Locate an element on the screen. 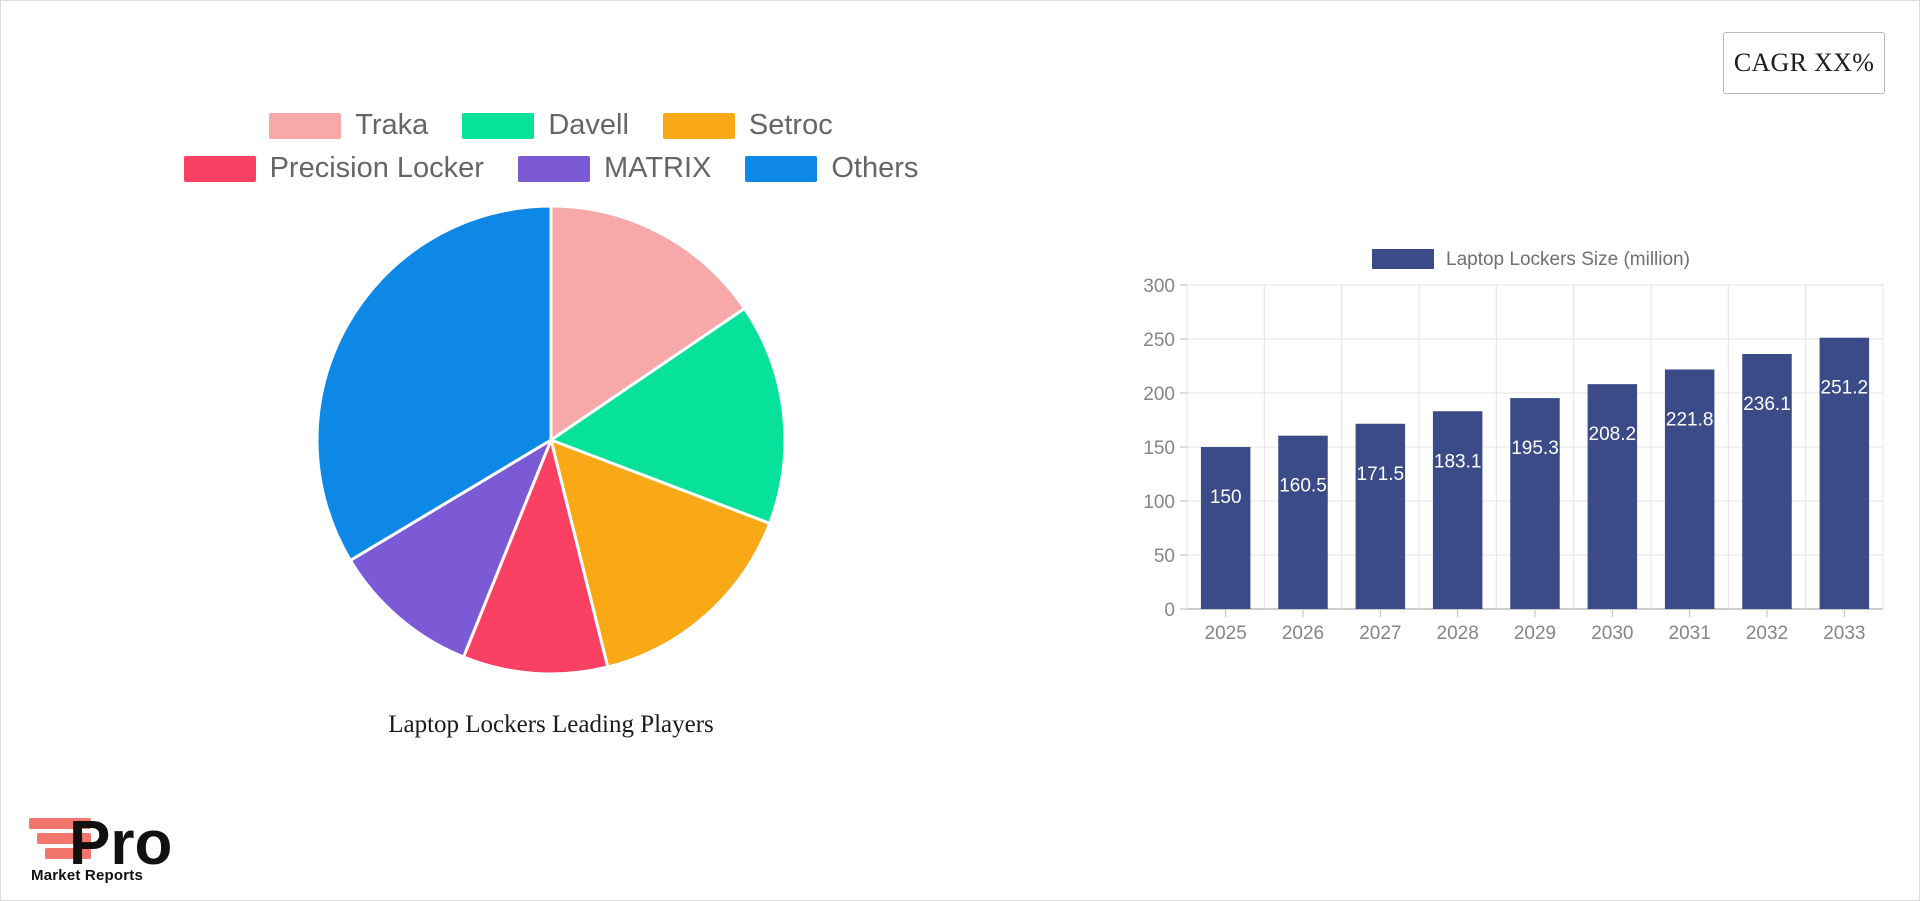  bar-value-label: 208.2 is located at coordinates (1613, 434).